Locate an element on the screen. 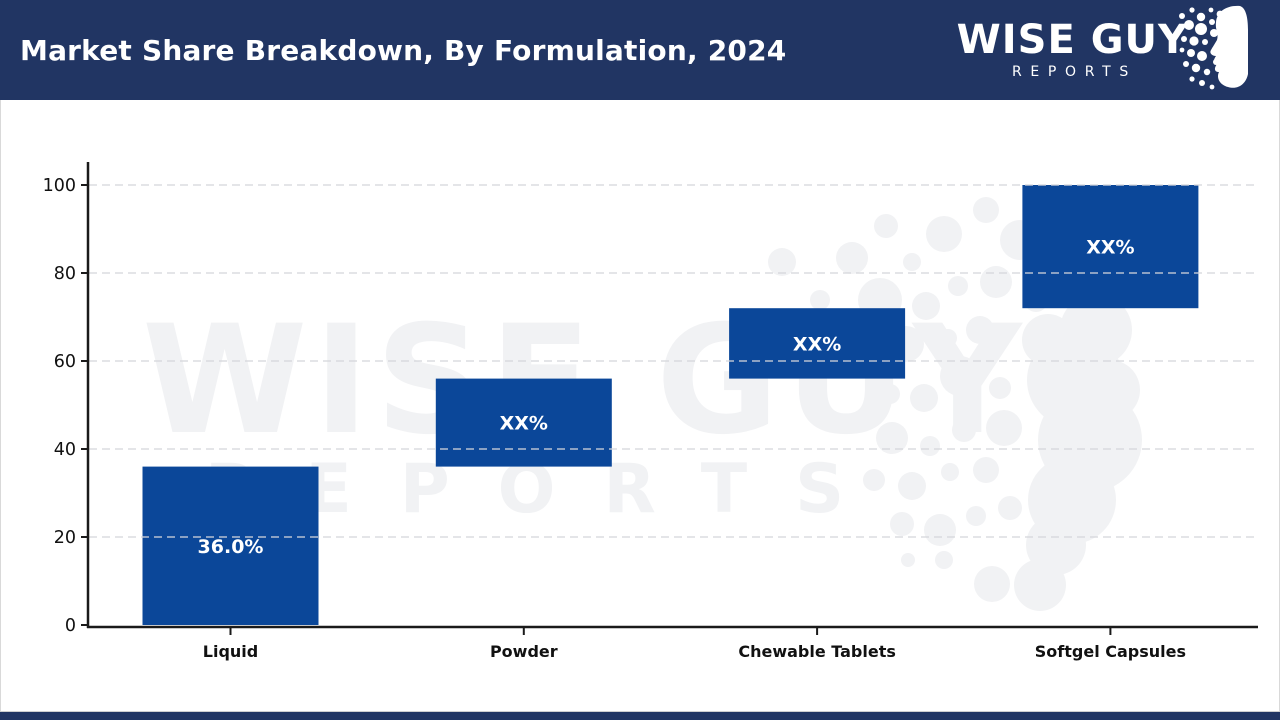 The width and height of the screenshot is (1280, 720). y-tick-label: 20 is located at coordinates (65, 538).